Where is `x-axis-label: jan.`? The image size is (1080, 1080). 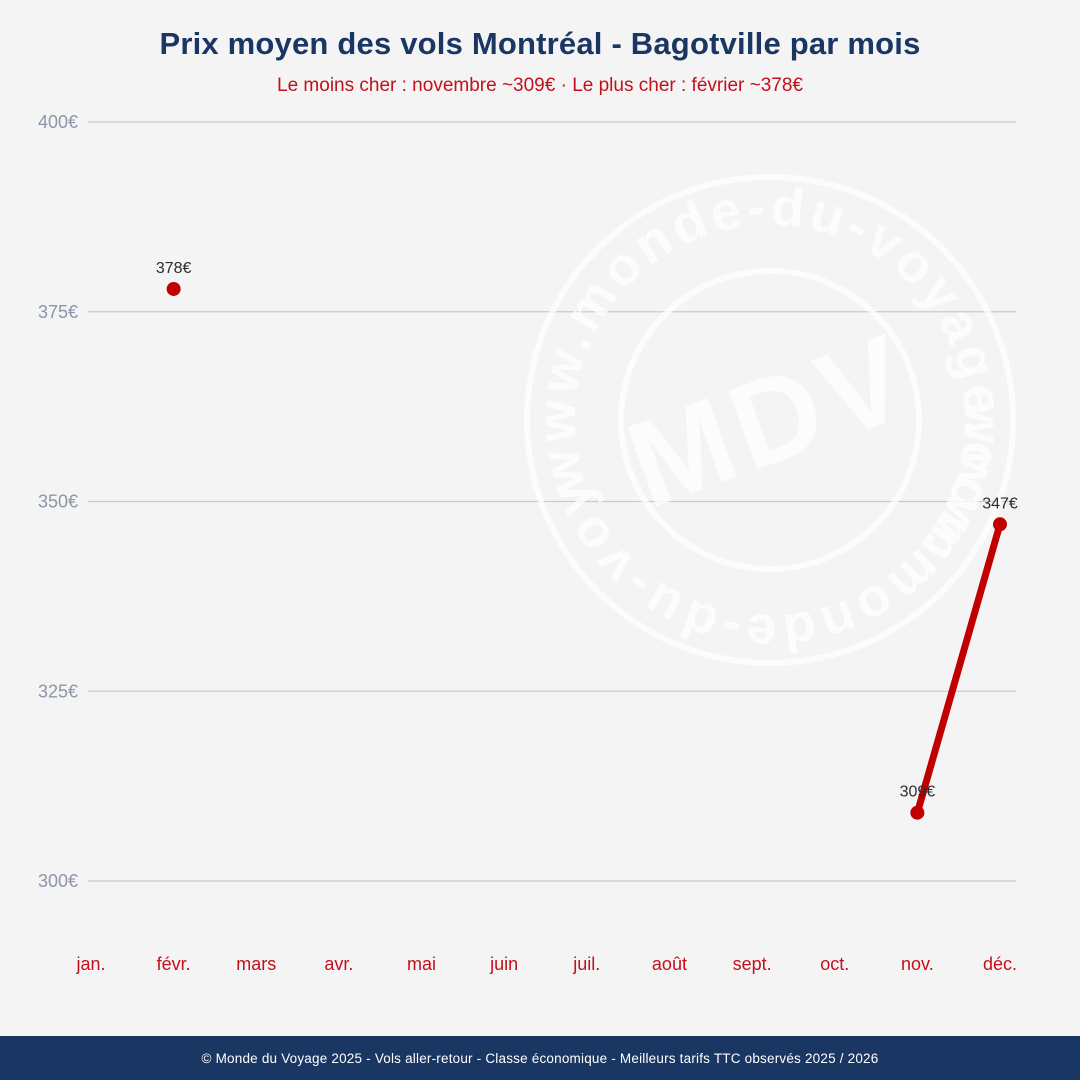 x-axis-label: jan. is located at coordinates (90, 964).